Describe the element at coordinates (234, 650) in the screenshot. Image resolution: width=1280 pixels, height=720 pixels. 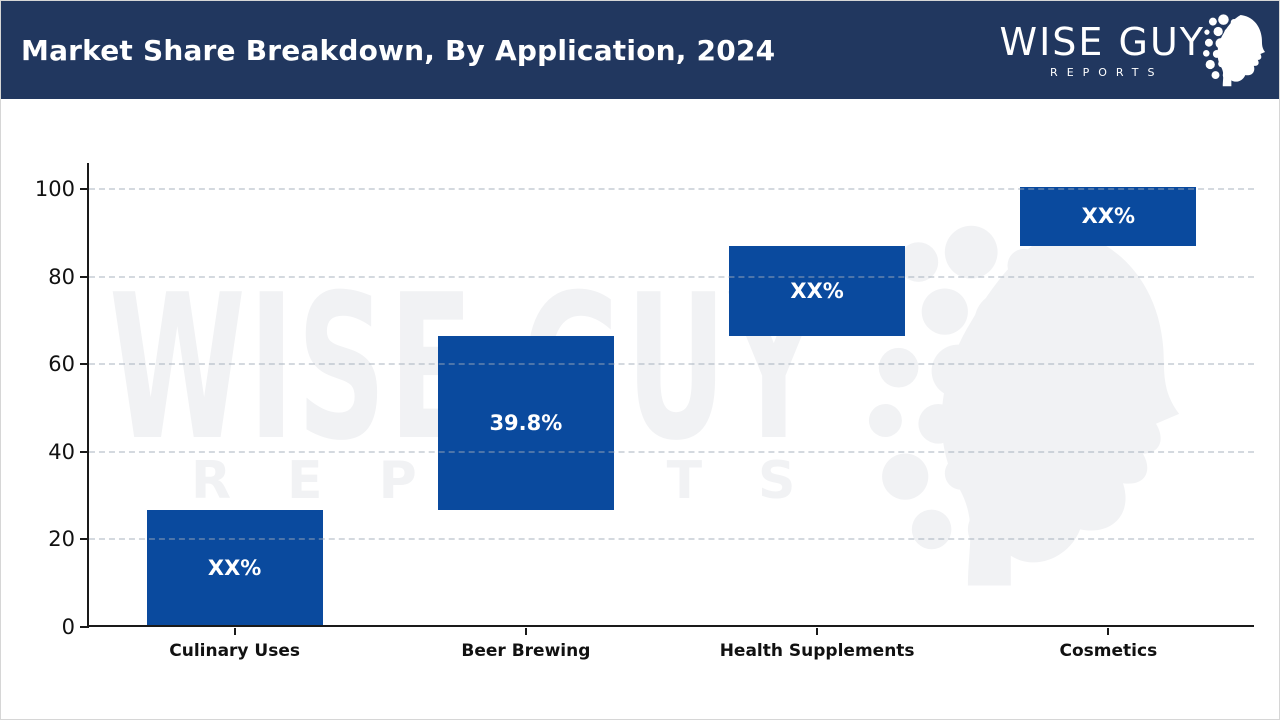
I see `x-tick-label: Culinary Uses` at that location.